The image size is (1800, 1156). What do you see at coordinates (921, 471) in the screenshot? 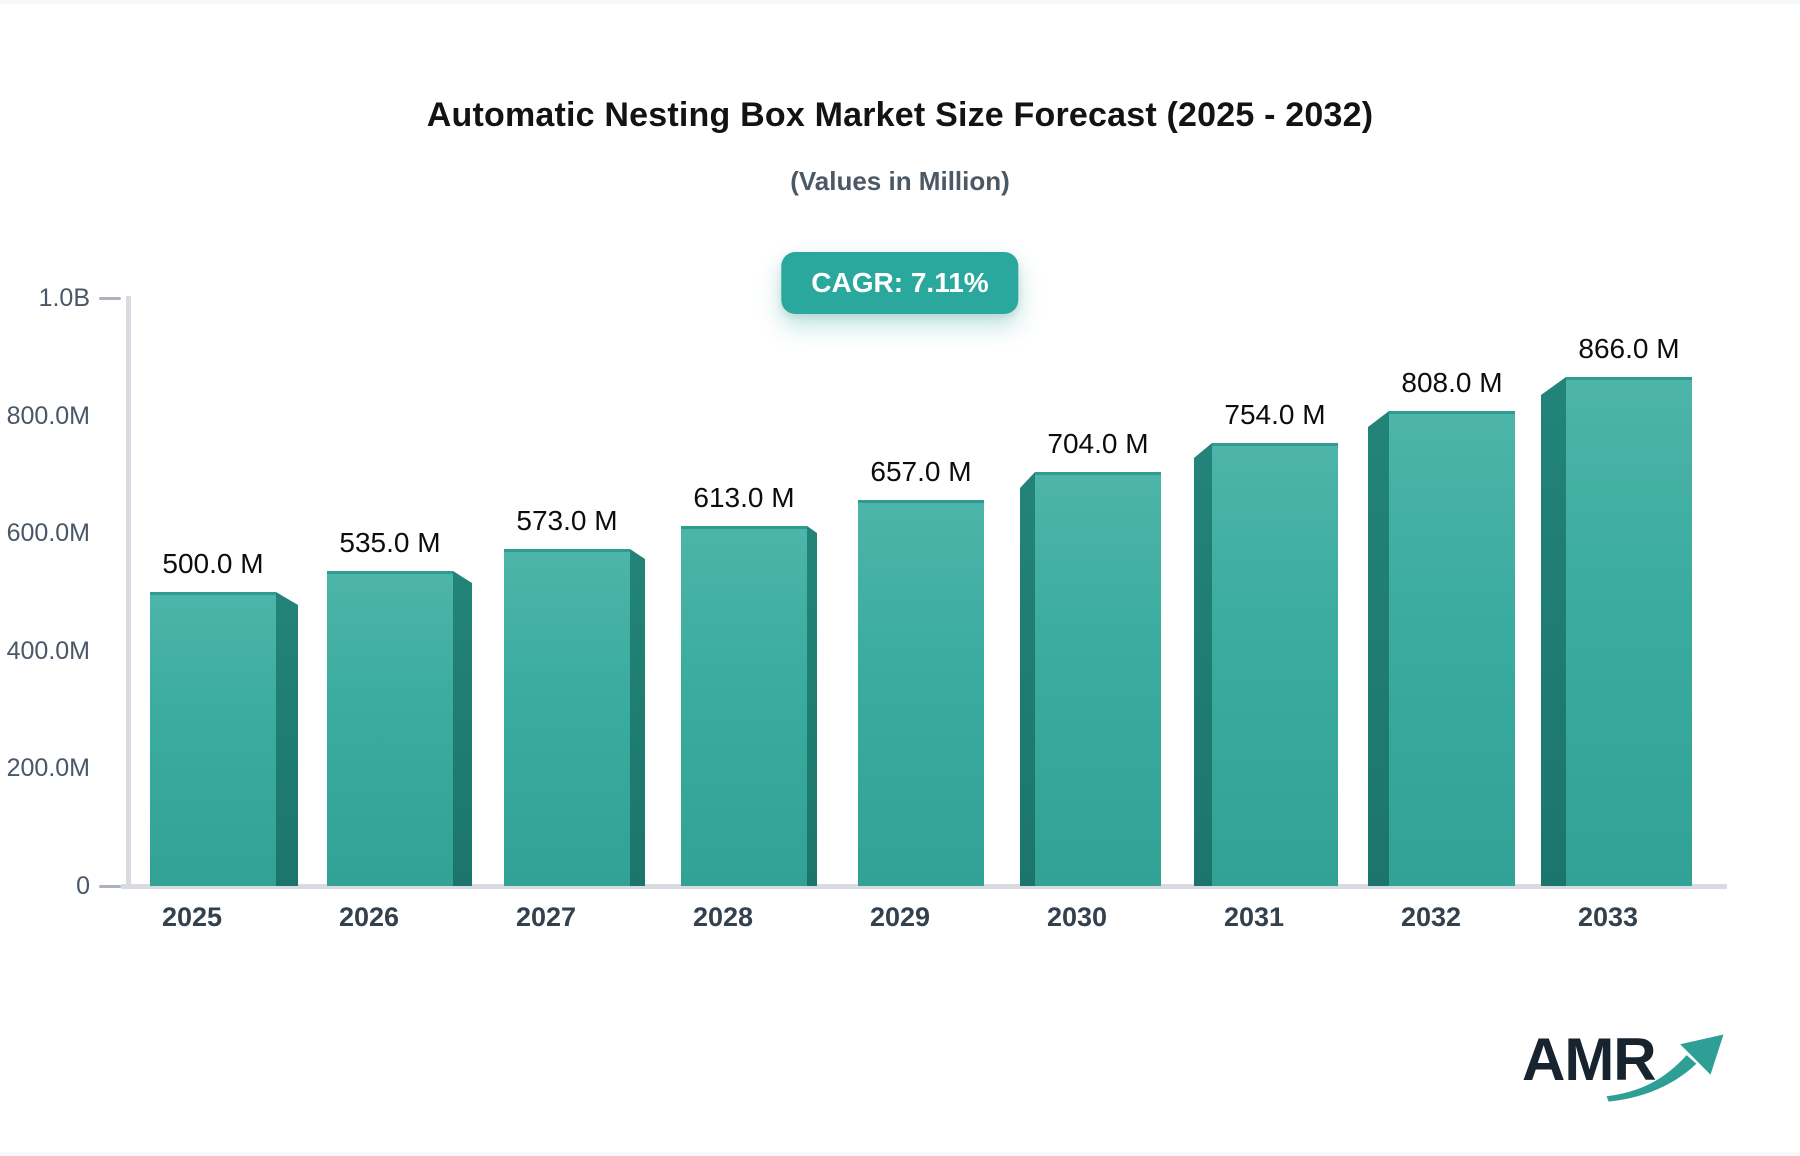
I see `bar-value-label: 657.0 M` at bounding box center [921, 471].